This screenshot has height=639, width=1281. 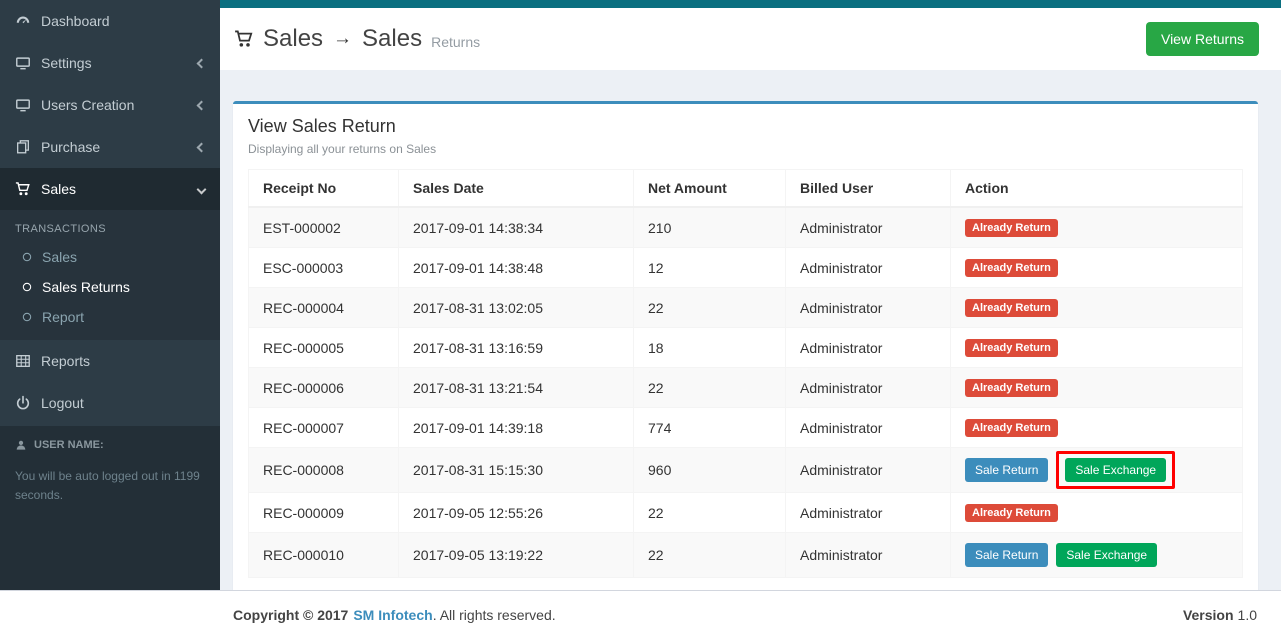 What do you see at coordinates (23, 147) in the screenshot?
I see `copy-icon` at bounding box center [23, 147].